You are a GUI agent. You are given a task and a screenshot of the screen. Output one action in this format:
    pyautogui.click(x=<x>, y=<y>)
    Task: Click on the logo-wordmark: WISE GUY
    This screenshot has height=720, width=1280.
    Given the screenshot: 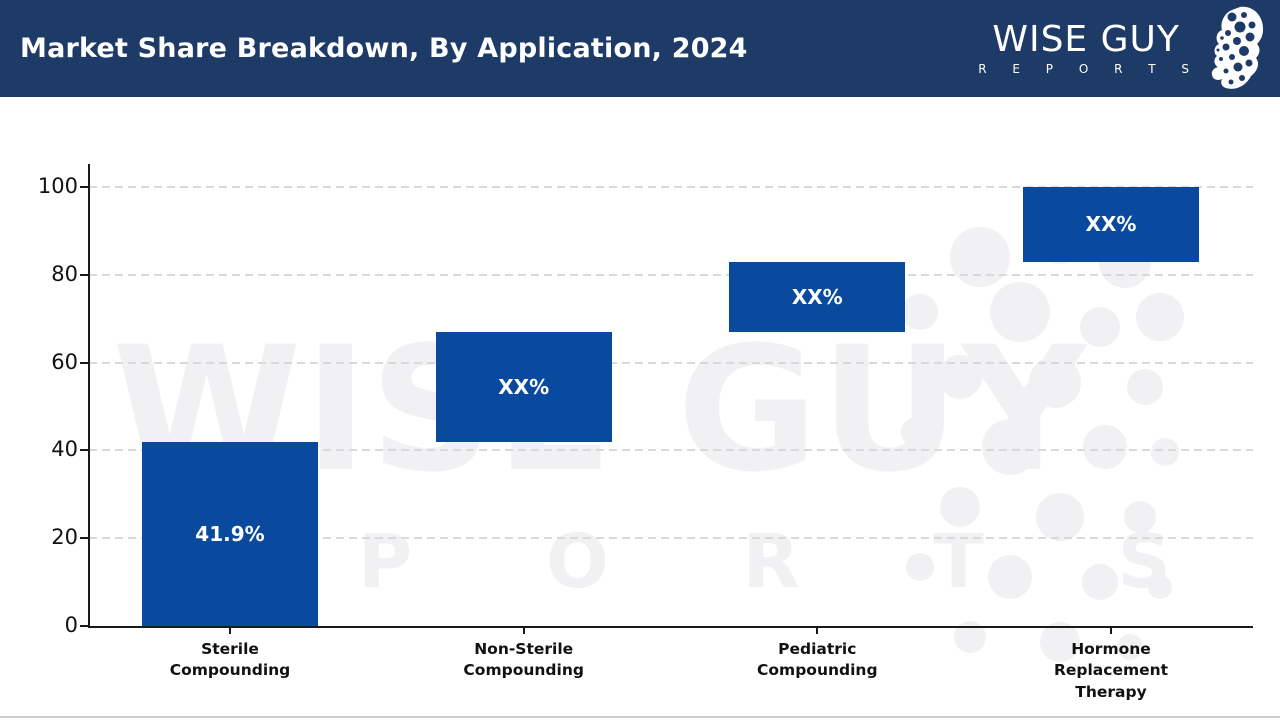 What is the action you would take?
    pyautogui.click(x=1086, y=39)
    